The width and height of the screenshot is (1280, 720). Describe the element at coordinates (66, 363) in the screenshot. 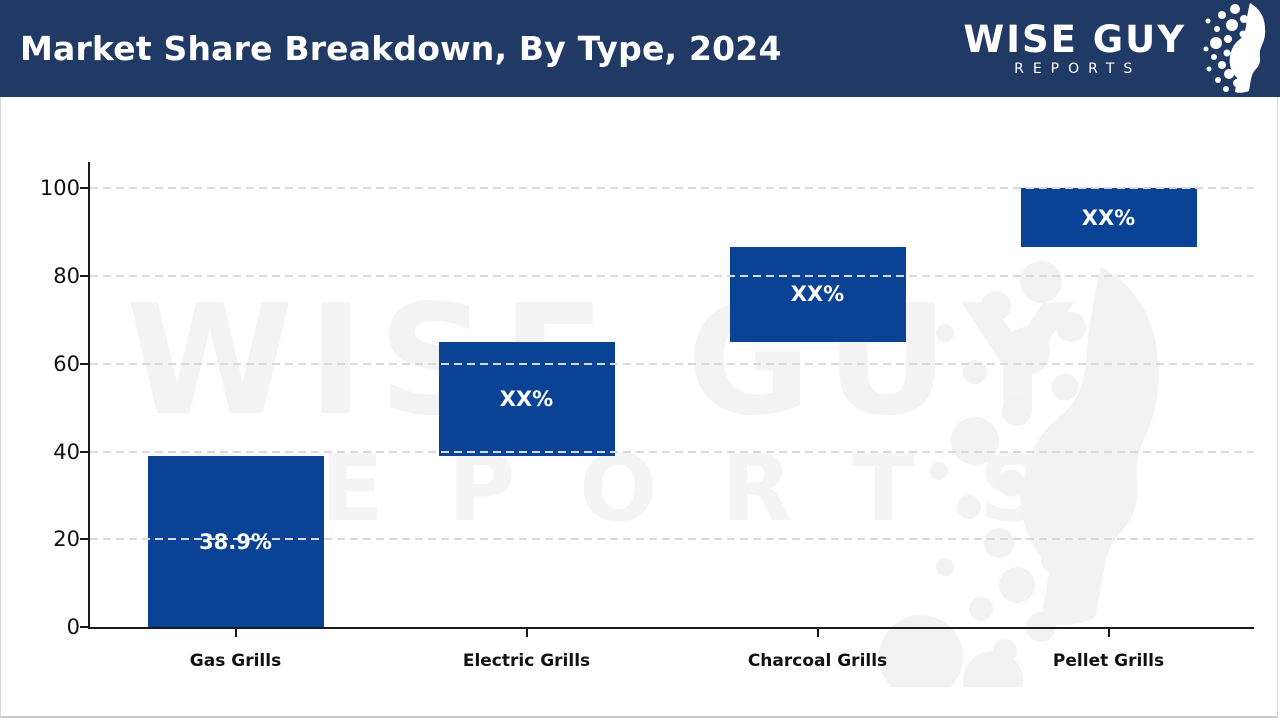

I see `y-tick-label: 60` at that location.